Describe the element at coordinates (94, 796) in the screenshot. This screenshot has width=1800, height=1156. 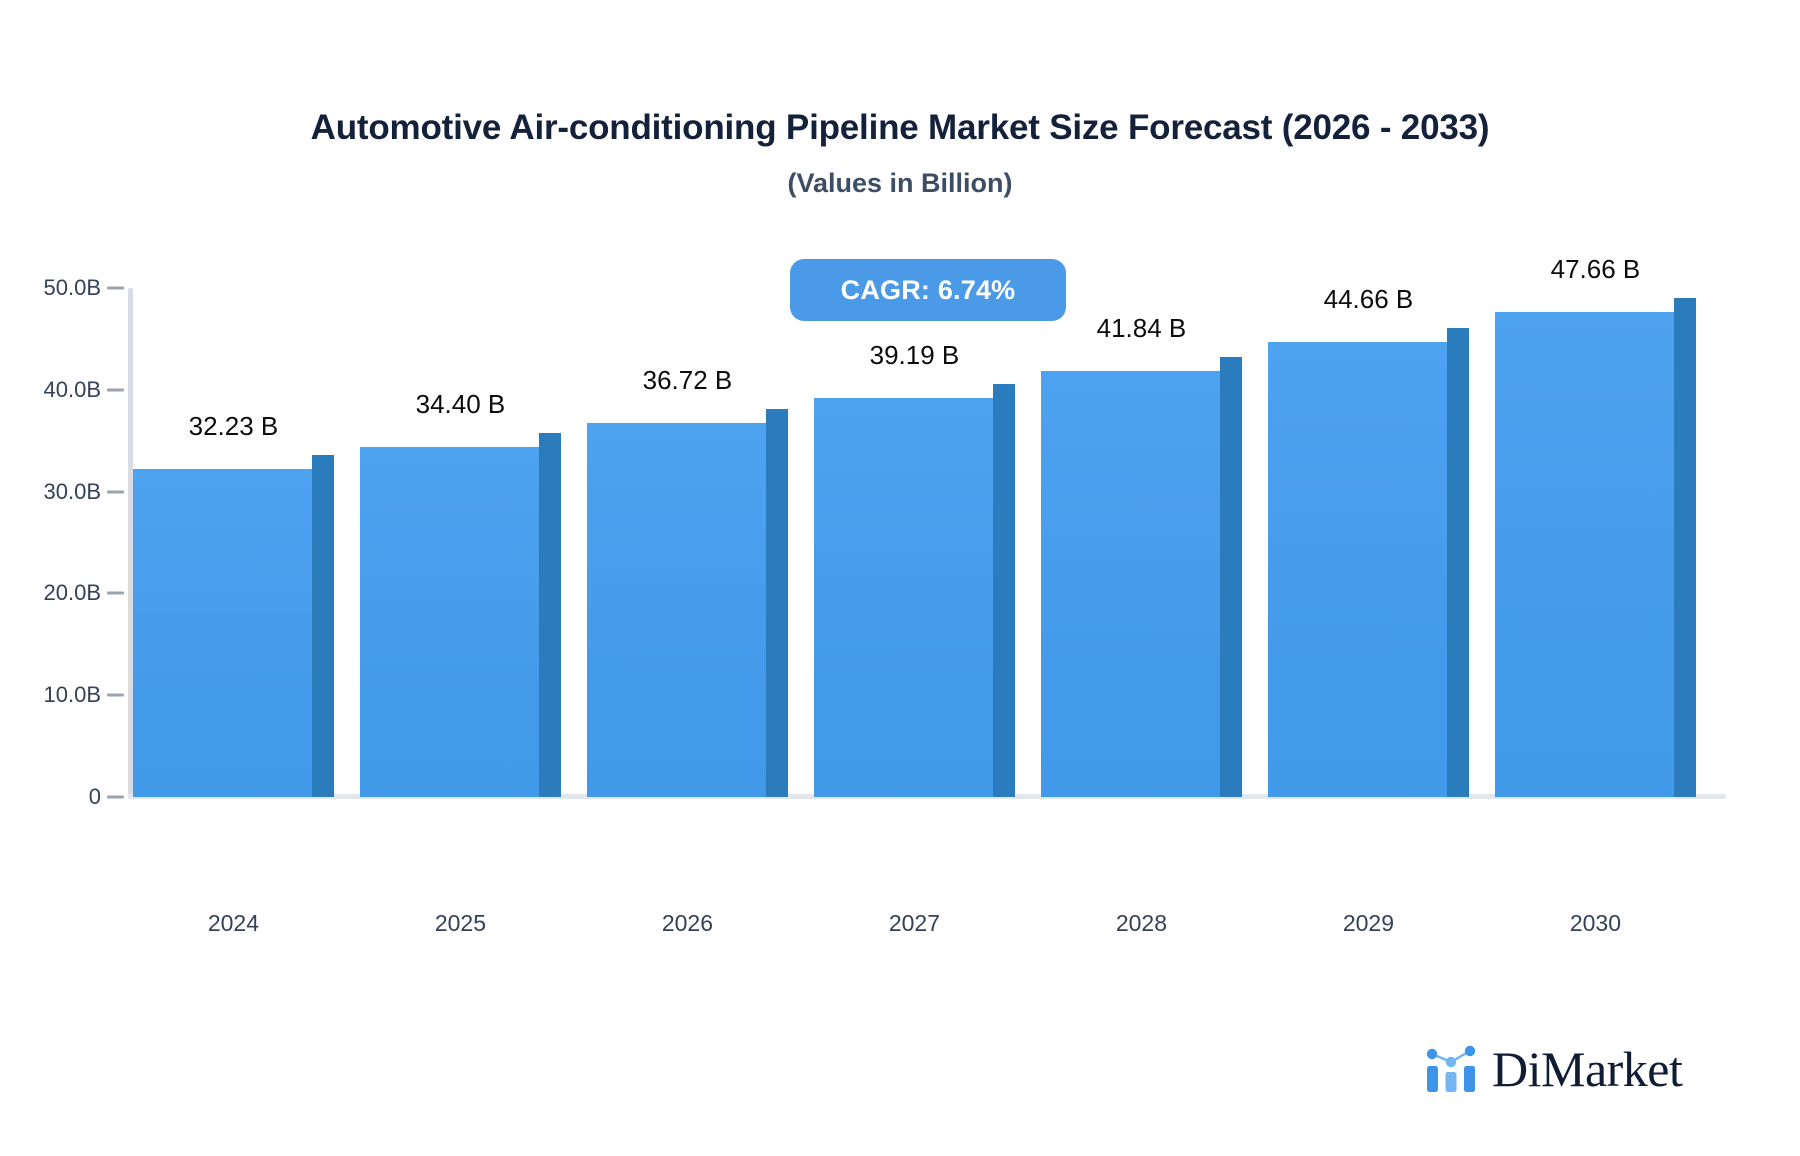
I see `y-axis-tick-label: 0` at that location.